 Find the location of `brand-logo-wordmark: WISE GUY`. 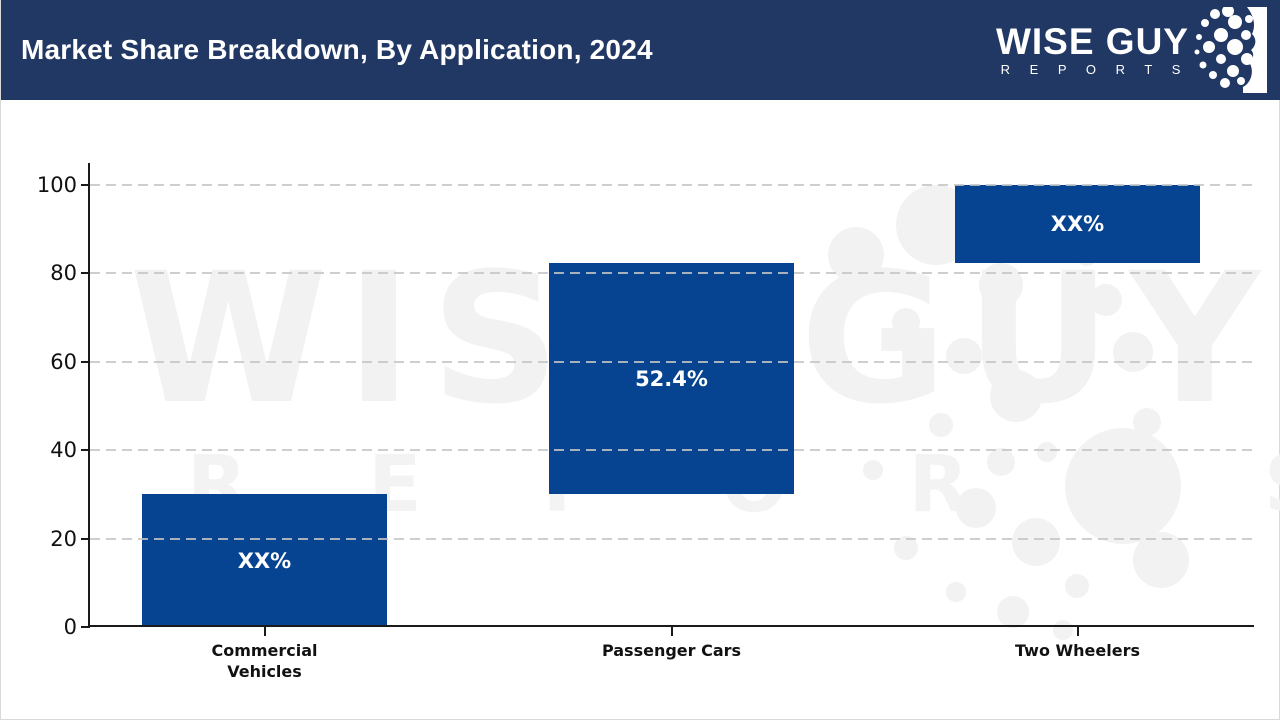

brand-logo-wordmark: WISE GUY is located at coordinates (1092, 41).